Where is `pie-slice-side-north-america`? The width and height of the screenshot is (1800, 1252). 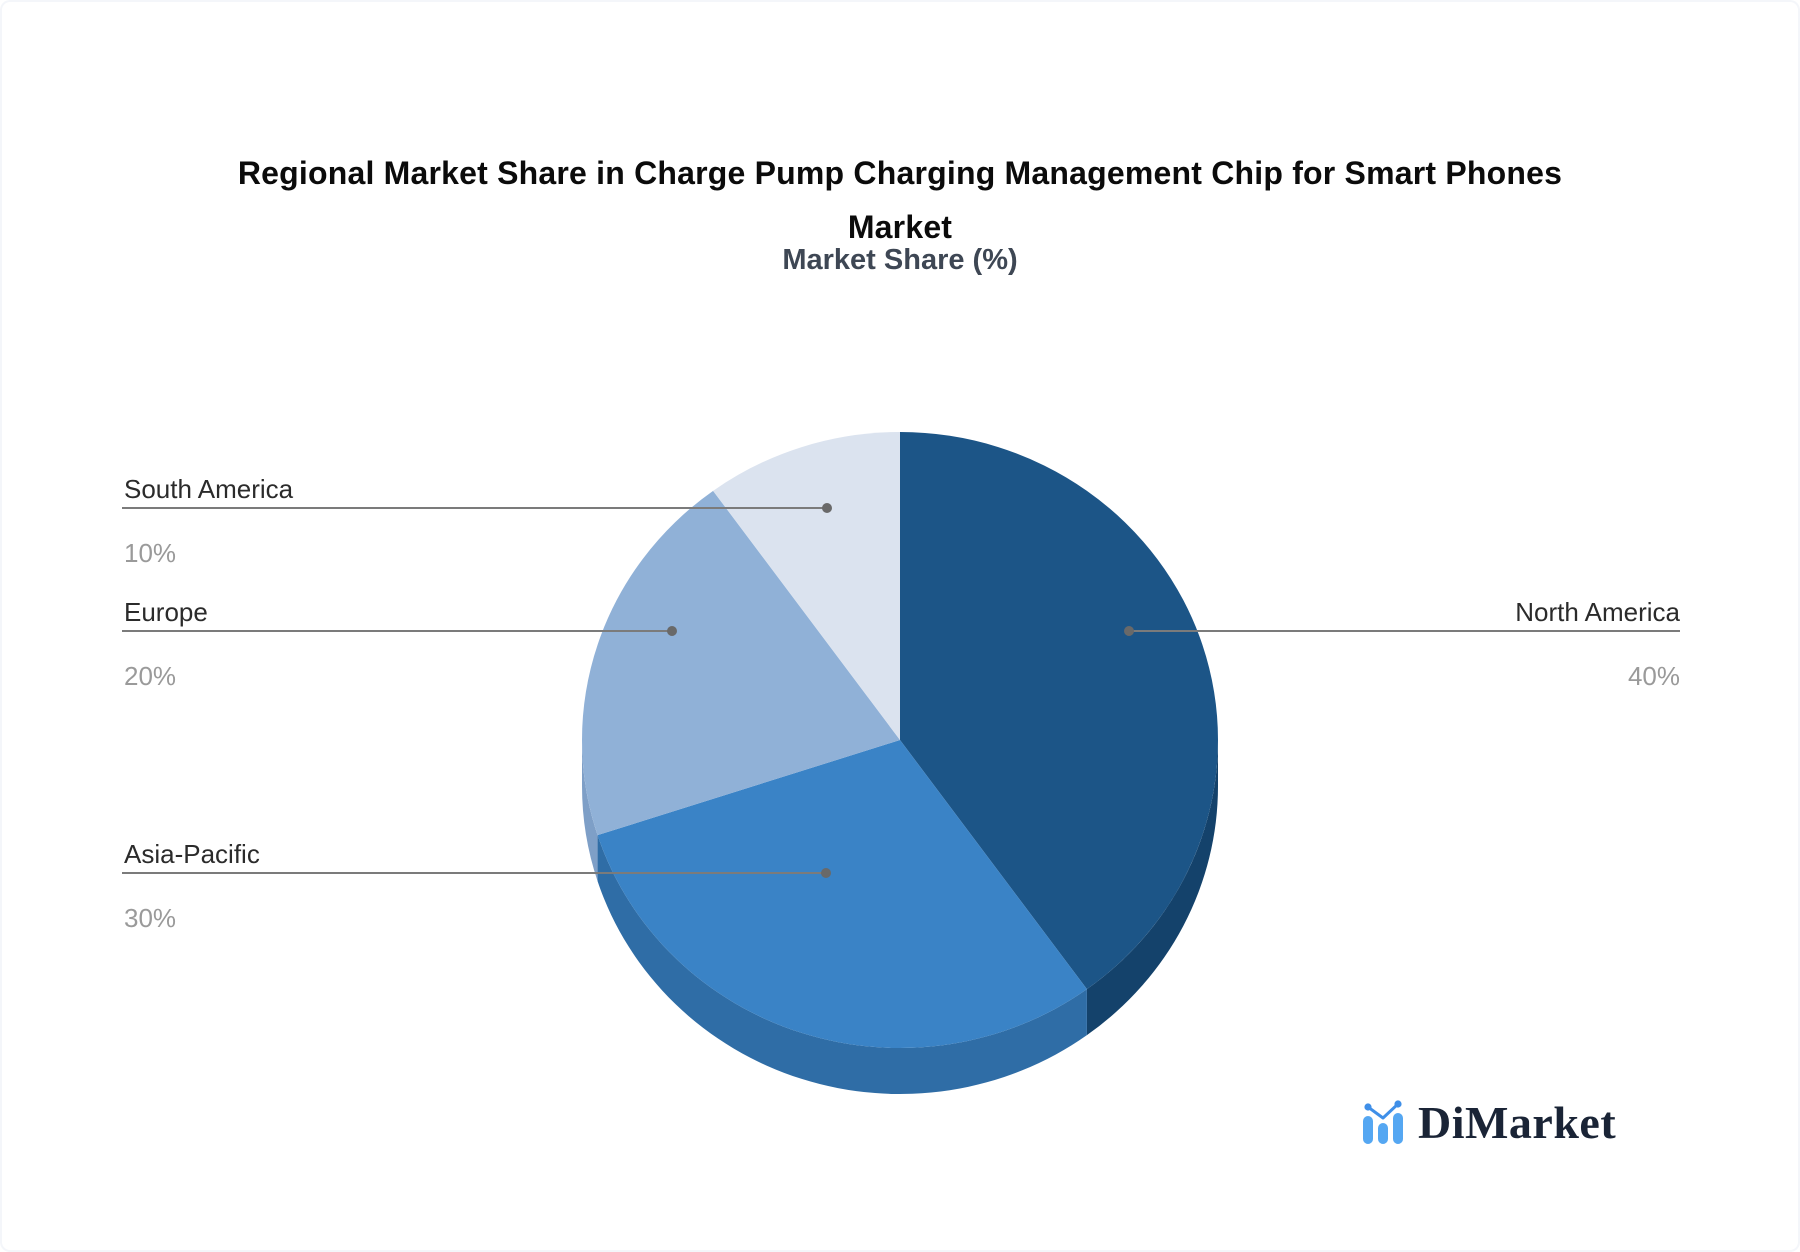 pie-slice-side-north-america is located at coordinates (1152, 888).